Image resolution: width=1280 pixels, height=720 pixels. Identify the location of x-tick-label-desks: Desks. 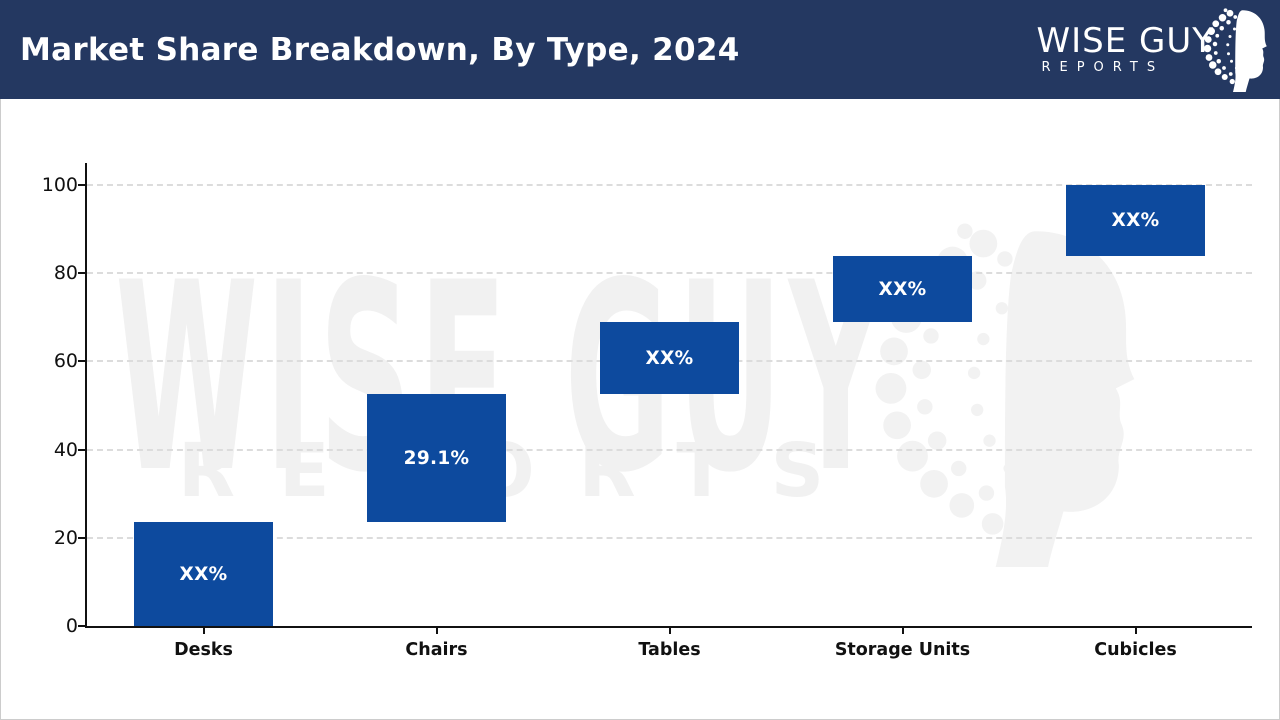
(203, 650).